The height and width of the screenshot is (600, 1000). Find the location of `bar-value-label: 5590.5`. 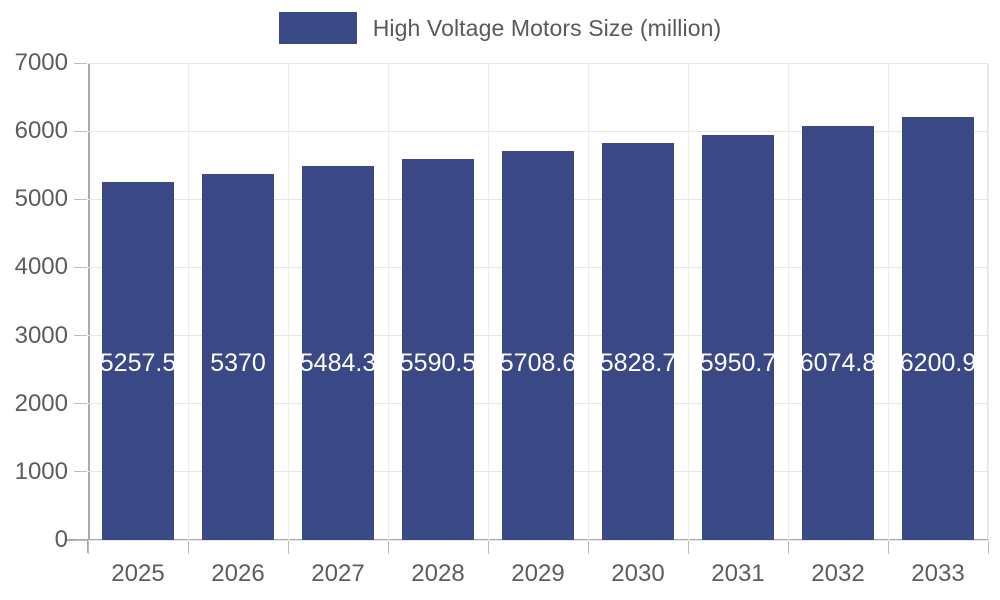

bar-value-label: 5590.5 is located at coordinates (438, 363).